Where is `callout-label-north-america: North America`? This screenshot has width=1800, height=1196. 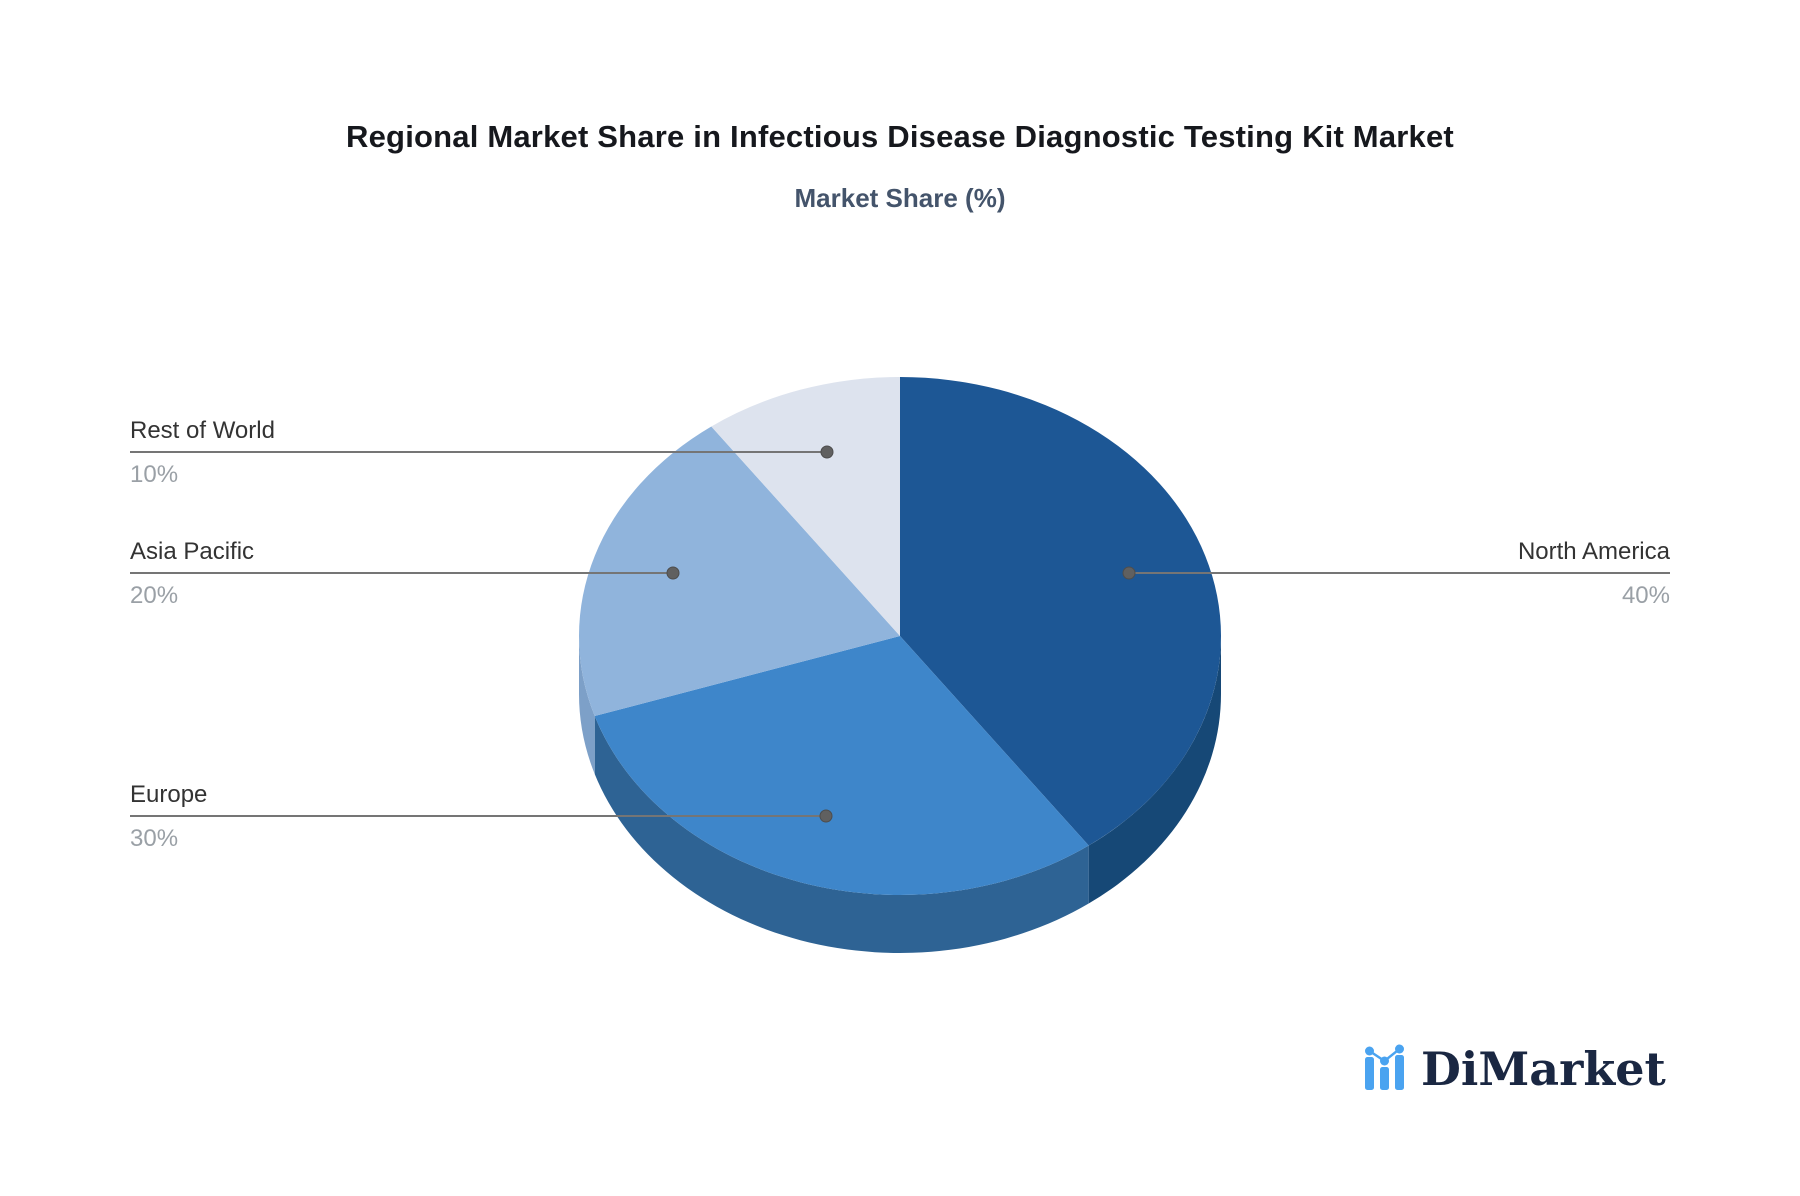
callout-label-north-america: North America is located at coordinates (1593, 551).